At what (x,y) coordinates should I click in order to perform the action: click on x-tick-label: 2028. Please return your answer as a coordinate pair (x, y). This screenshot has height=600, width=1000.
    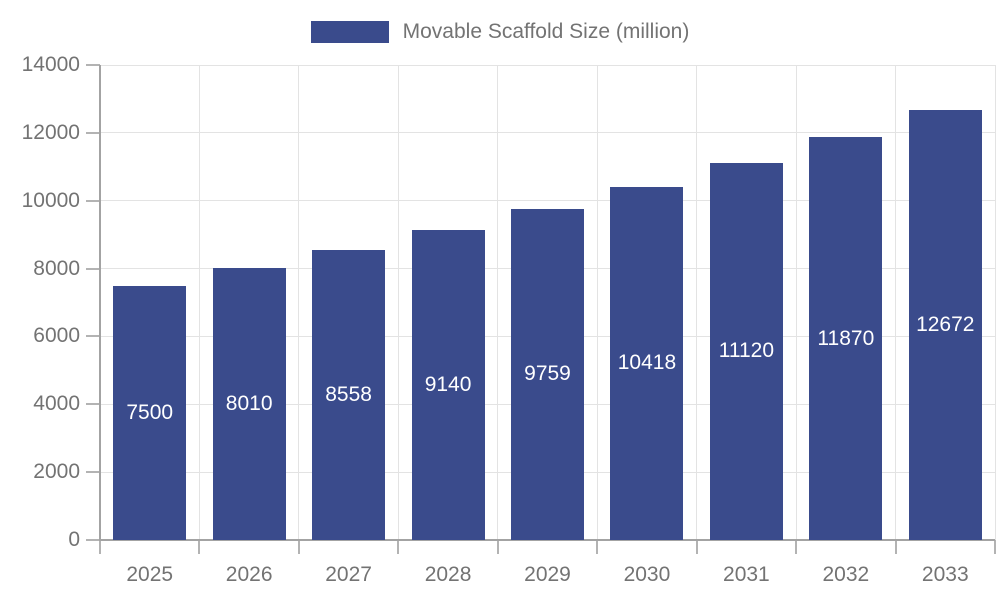
    Looking at the image, I should click on (448, 574).